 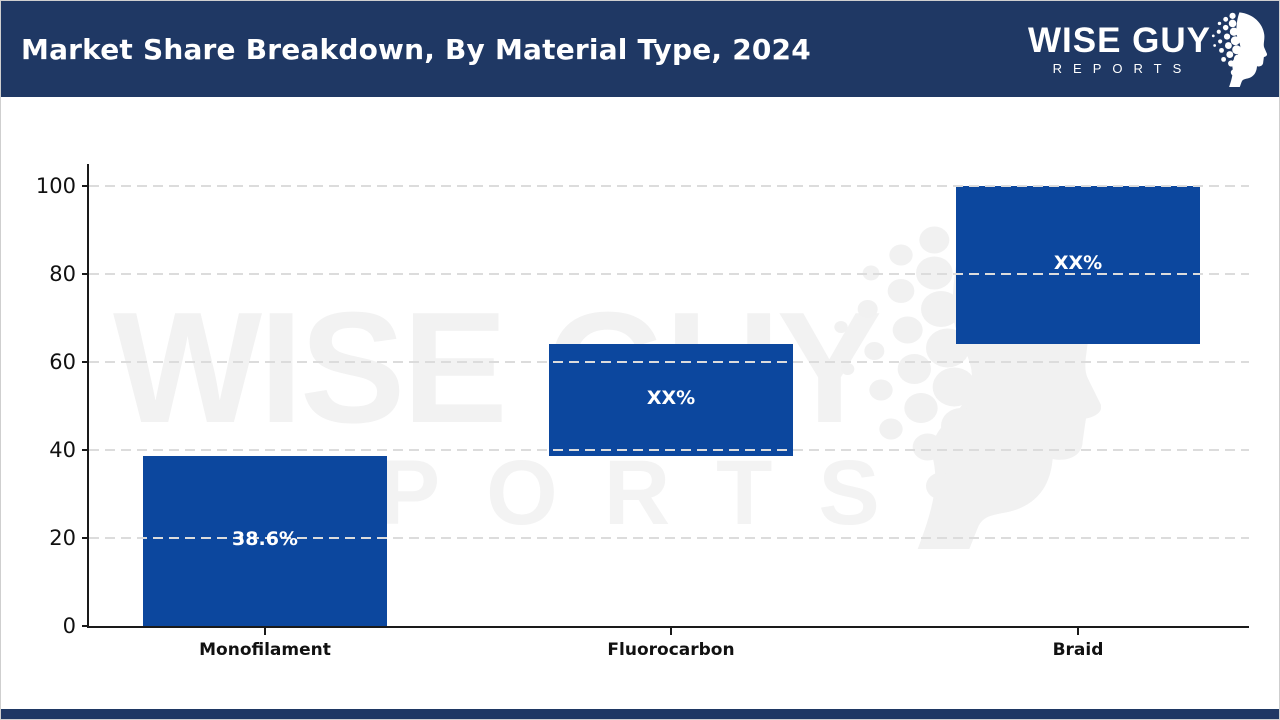 I want to click on x-category-label: Fluorocarbon, so click(x=671, y=650).